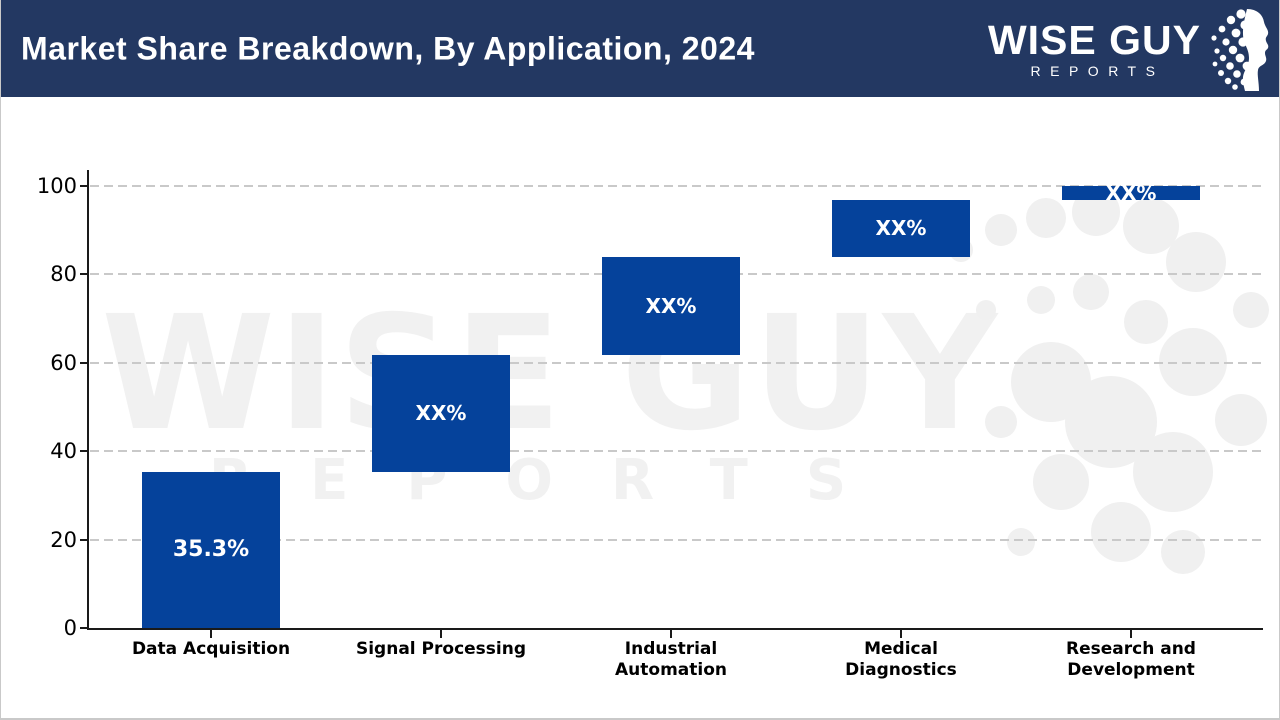 This screenshot has width=1280, height=720. What do you see at coordinates (63, 274) in the screenshot?
I see `y-tick-label: 80` at bounding box center [63, 274].